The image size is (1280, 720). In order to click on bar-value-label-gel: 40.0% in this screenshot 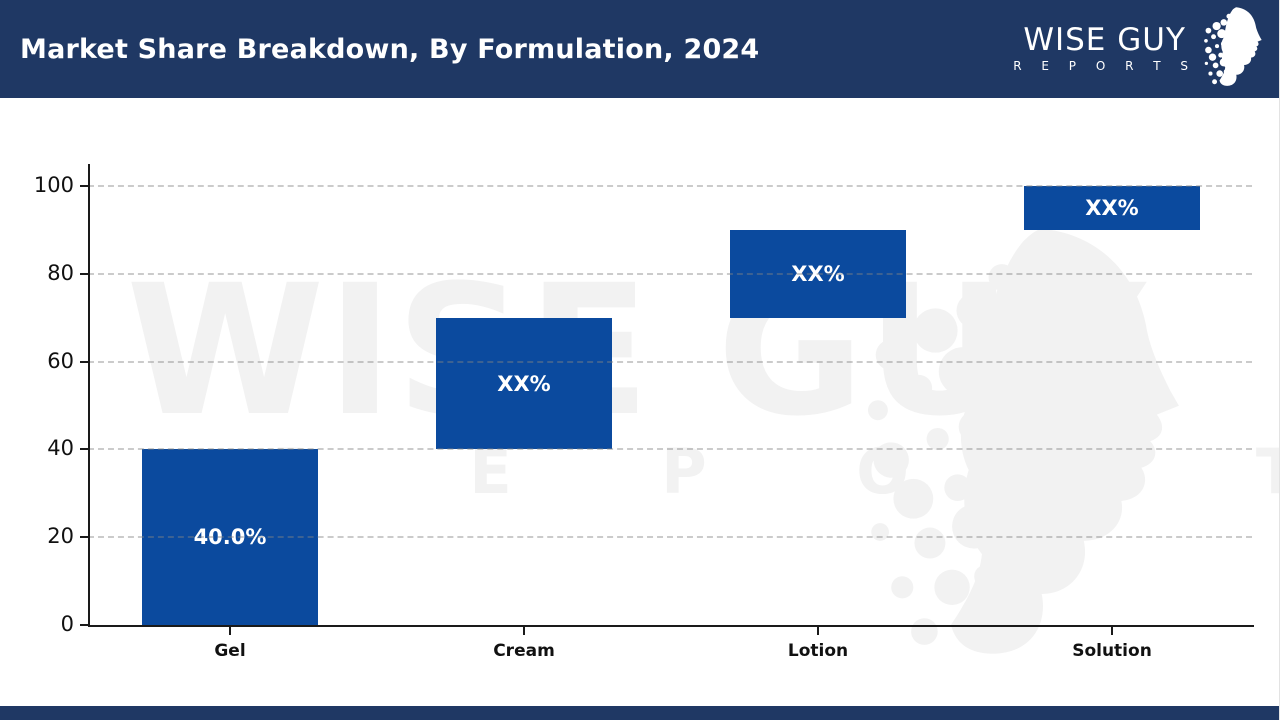, I will do `click(230, 537)`.